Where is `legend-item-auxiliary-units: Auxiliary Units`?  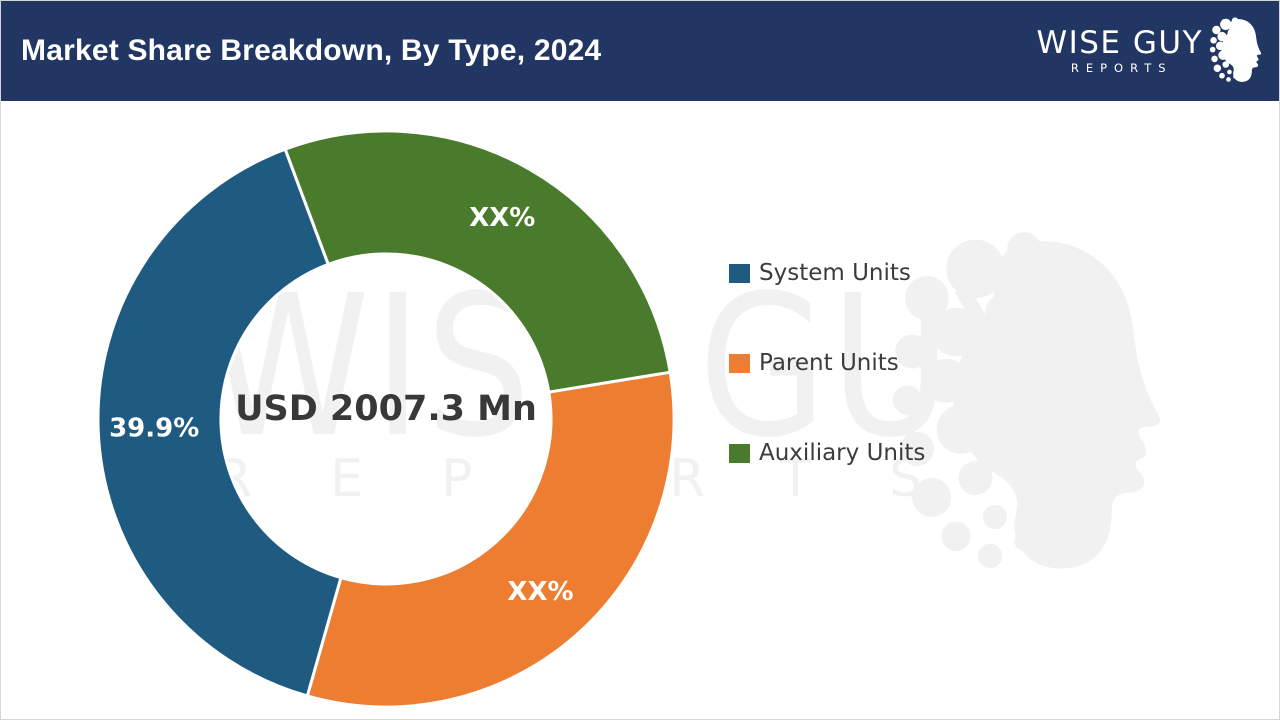 legend-item-auxiliary-units: Auxiliary Units is located at coordinates (827, 453).